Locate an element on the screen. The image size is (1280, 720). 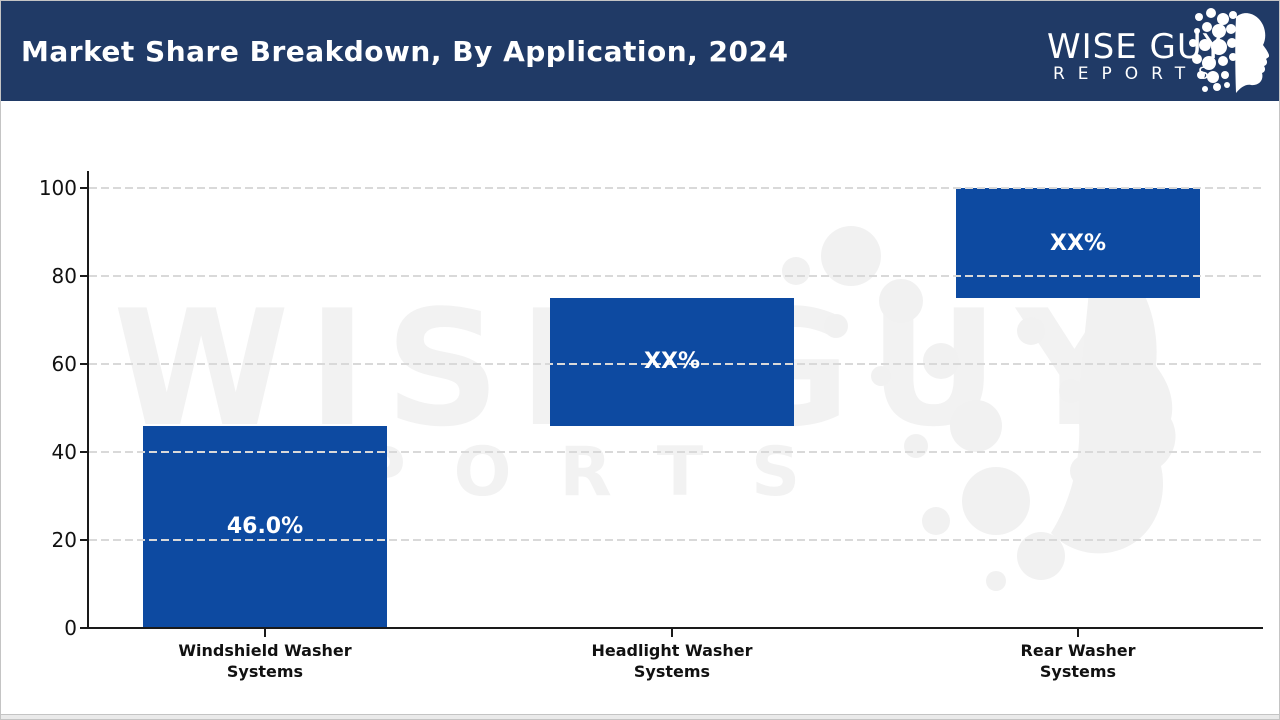
page-bottom-strip is located at coordinates (640, 716).